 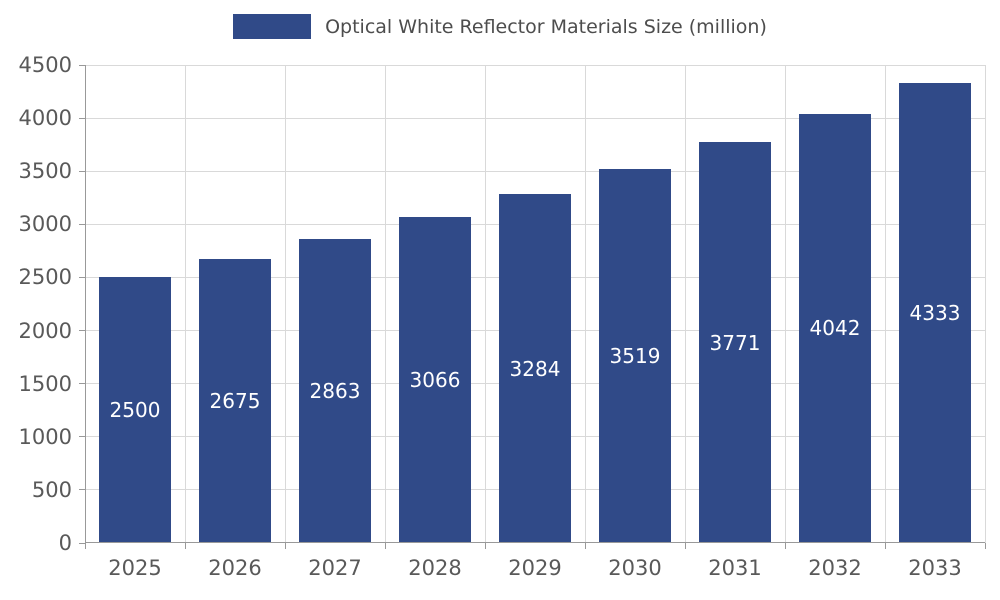 I want to click on bar: 2500, so click(x=135, y=410).